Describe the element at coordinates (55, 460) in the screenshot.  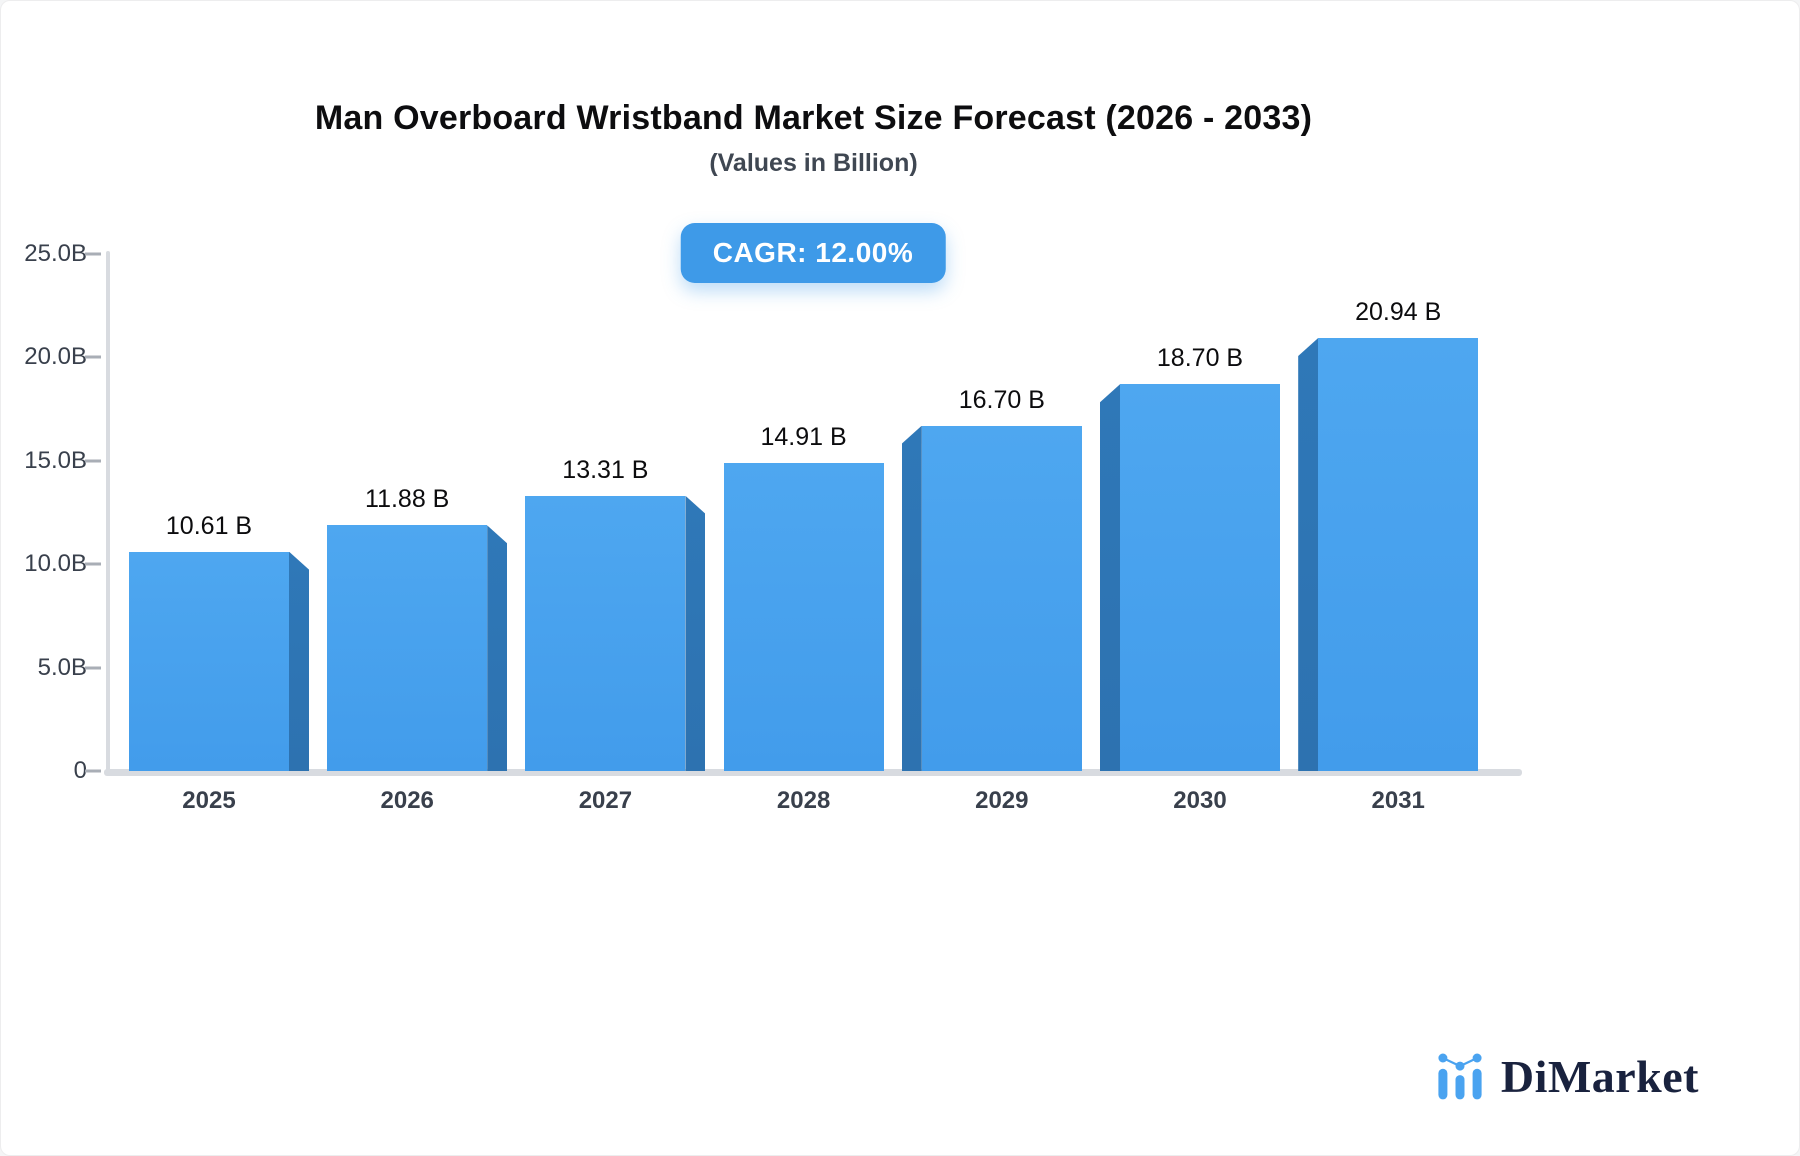
I see `y-tick-label: 15.0B` at that location.